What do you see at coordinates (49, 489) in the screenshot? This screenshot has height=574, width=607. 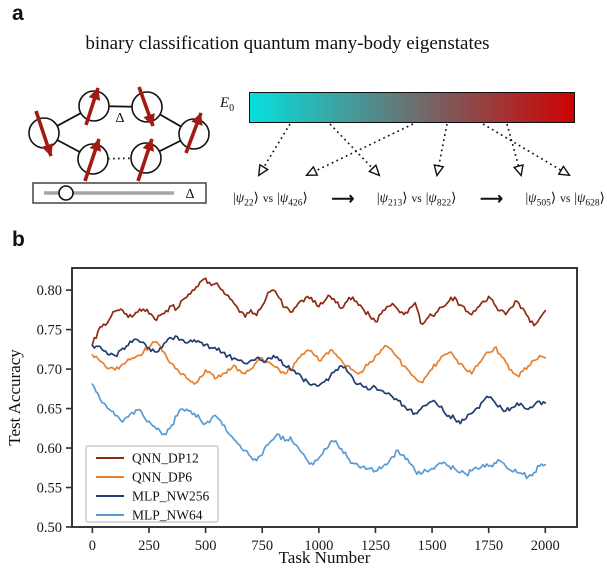 I see `y-tick-label: 0.55` at bounding box center [49, 489].